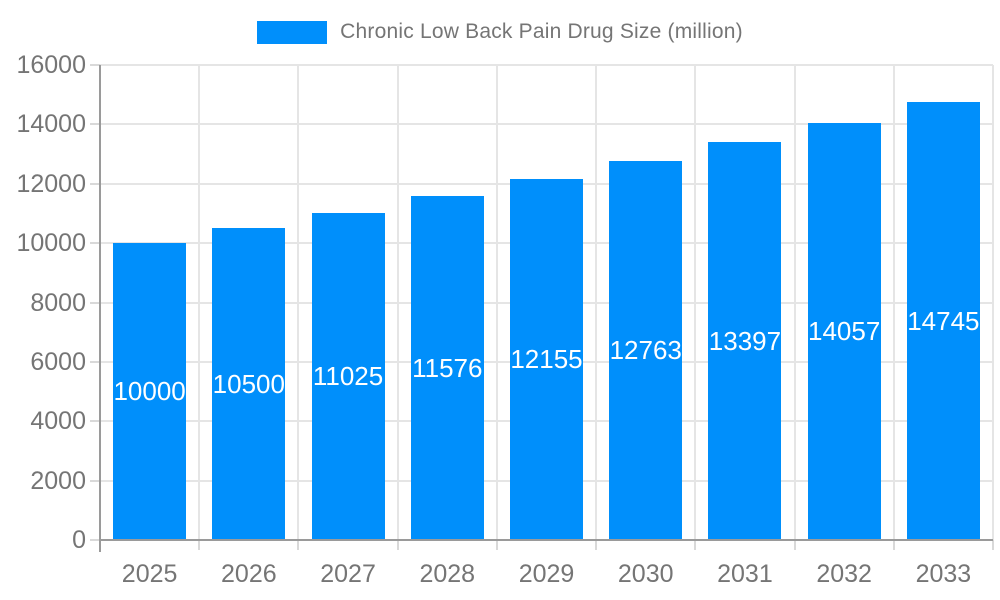 The width and height of the screenshot is (1000, 600). I want to click on bar-value-label: 11025, so click(348, 375).